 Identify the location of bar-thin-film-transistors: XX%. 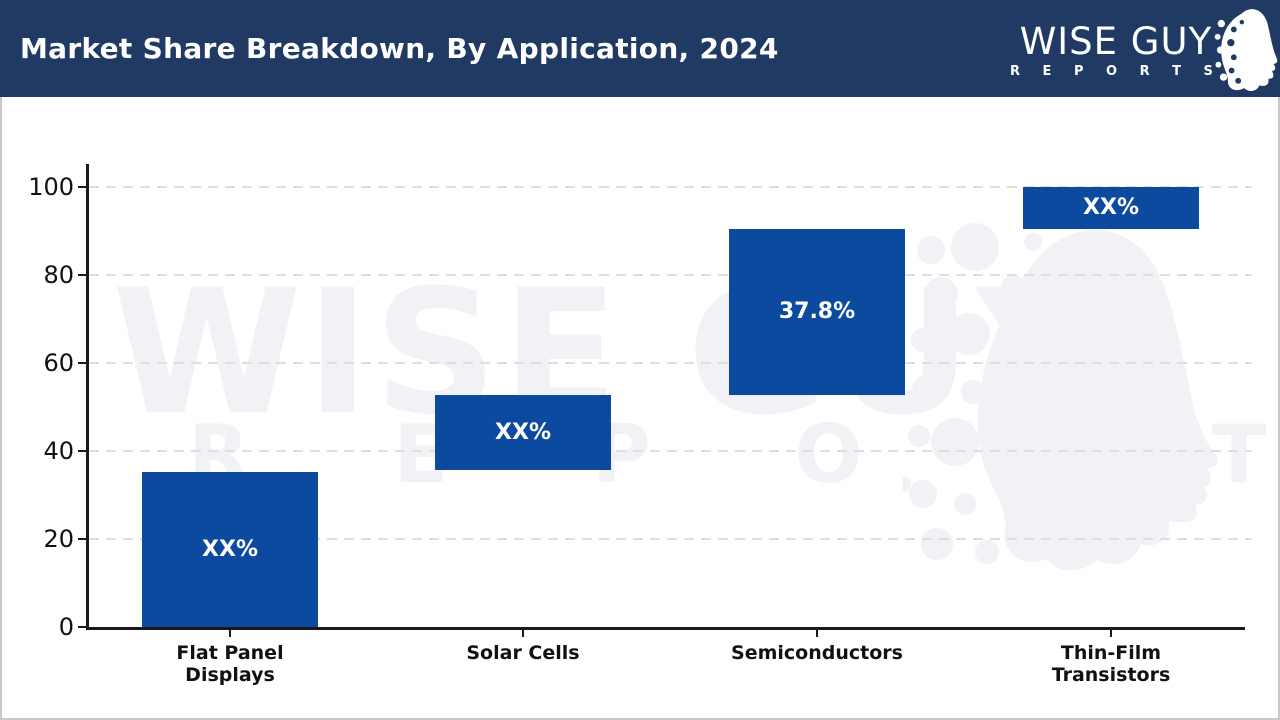
(1111, 208).